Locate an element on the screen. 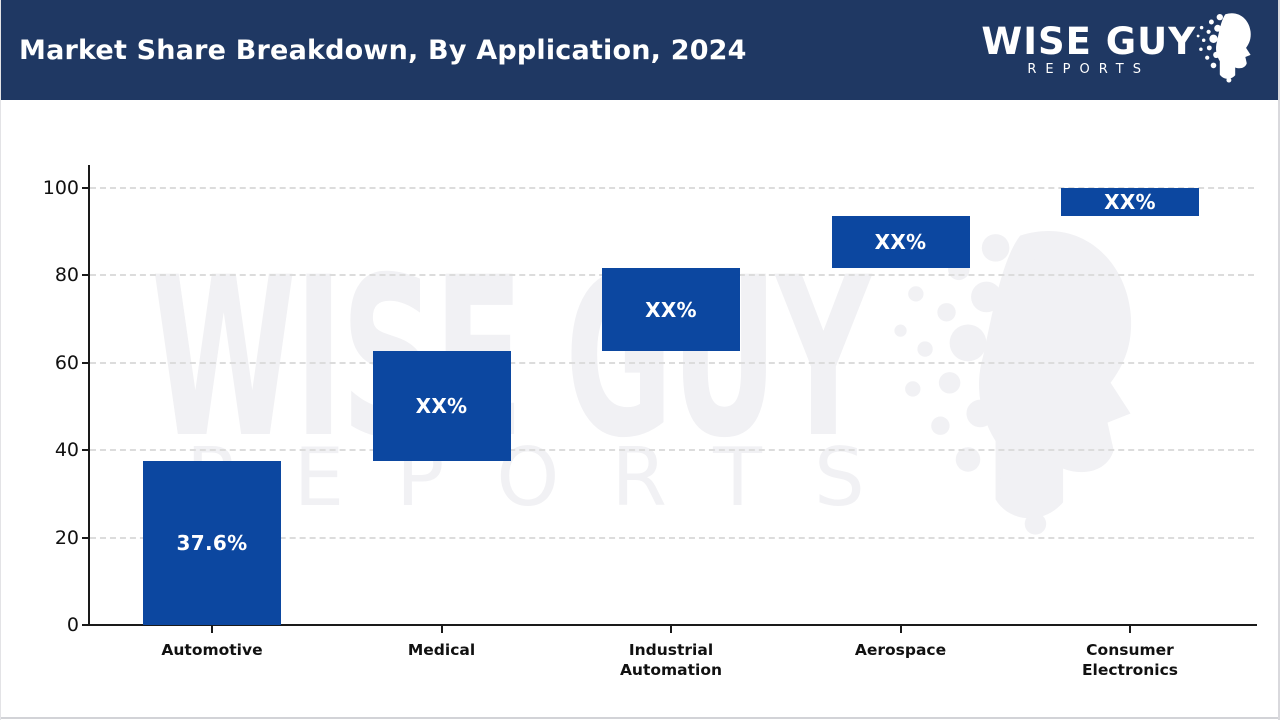  y-tick-label-100: 100 is located at coordinates (60, 187).